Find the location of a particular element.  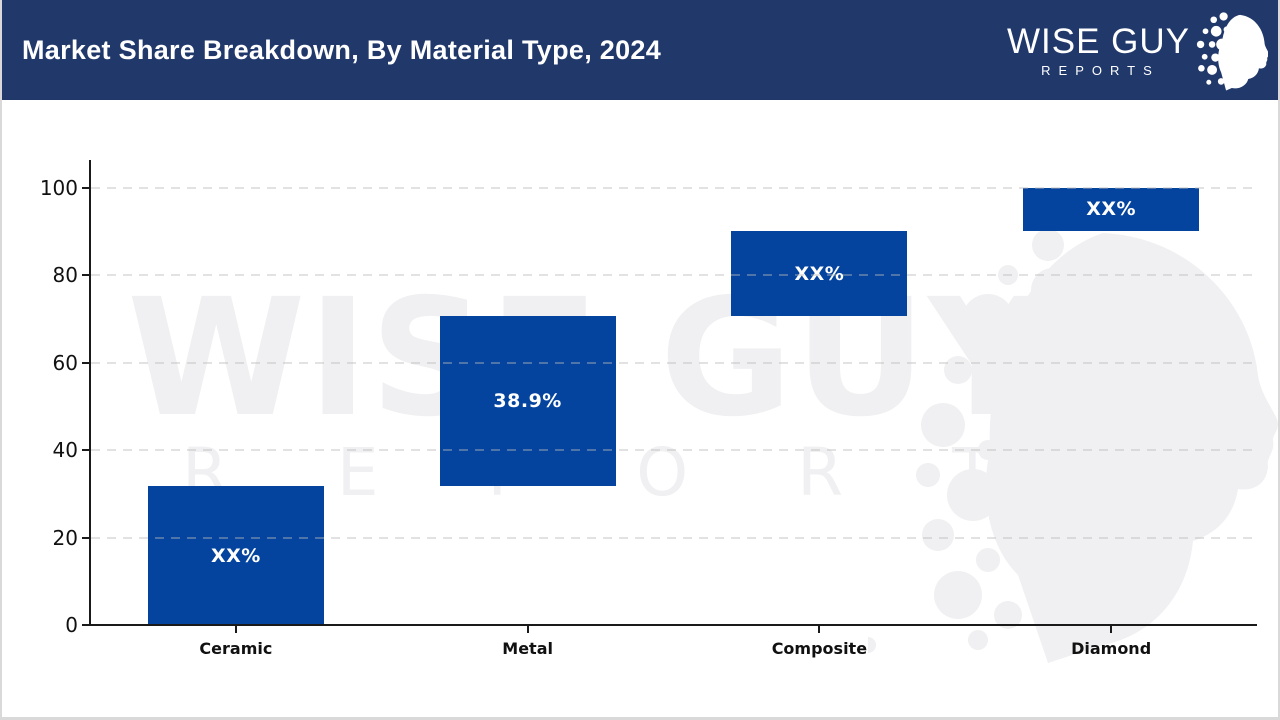

logo-reports-text: REPORTS is located at coordinates (1100, 70).